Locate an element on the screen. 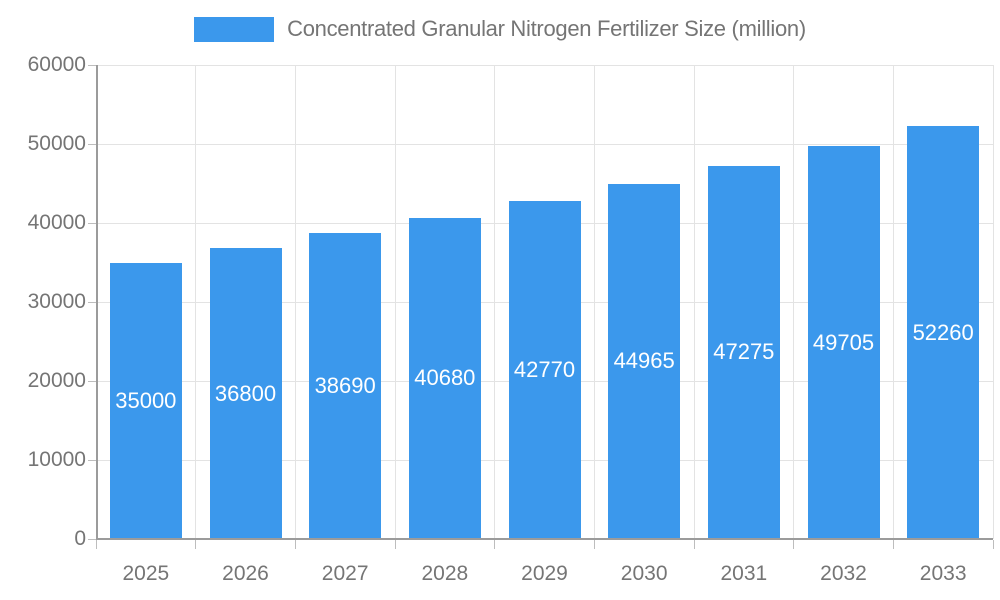  bar-value-label: 38690 is located at coordinates (345, 386).